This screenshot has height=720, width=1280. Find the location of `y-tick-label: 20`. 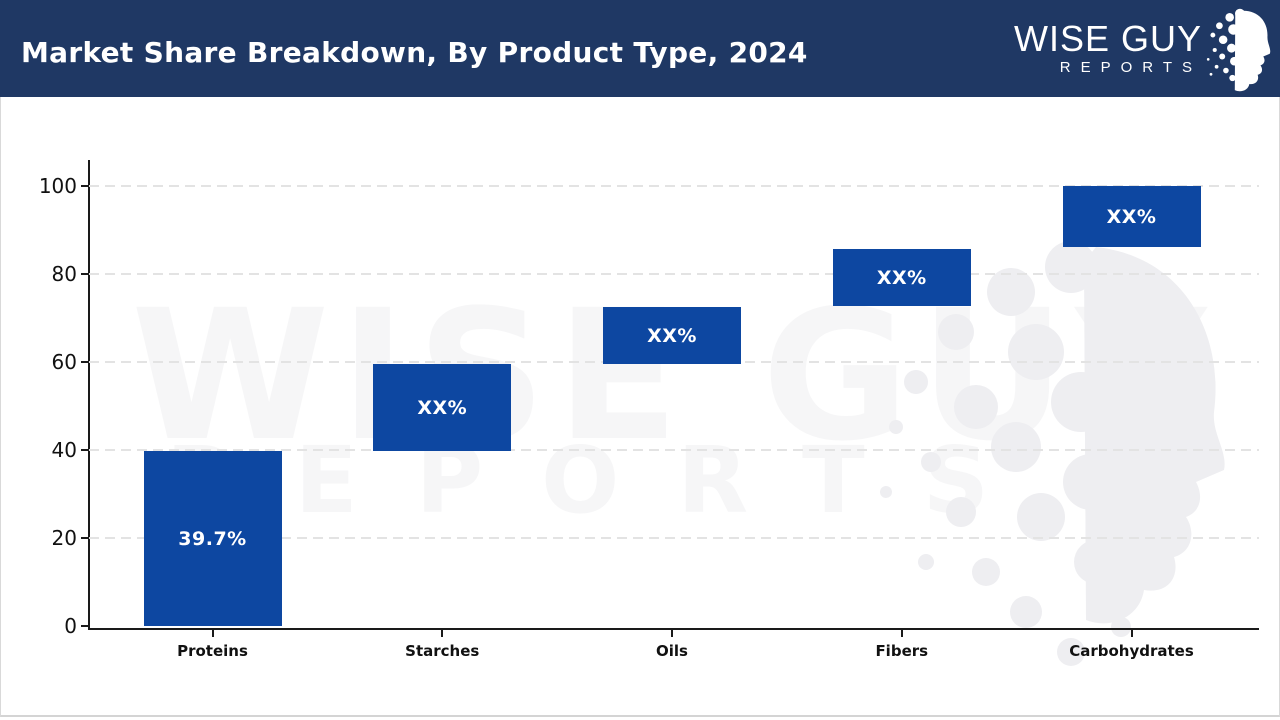

y-tick-label: 20 is located at coordinates (64, 538).